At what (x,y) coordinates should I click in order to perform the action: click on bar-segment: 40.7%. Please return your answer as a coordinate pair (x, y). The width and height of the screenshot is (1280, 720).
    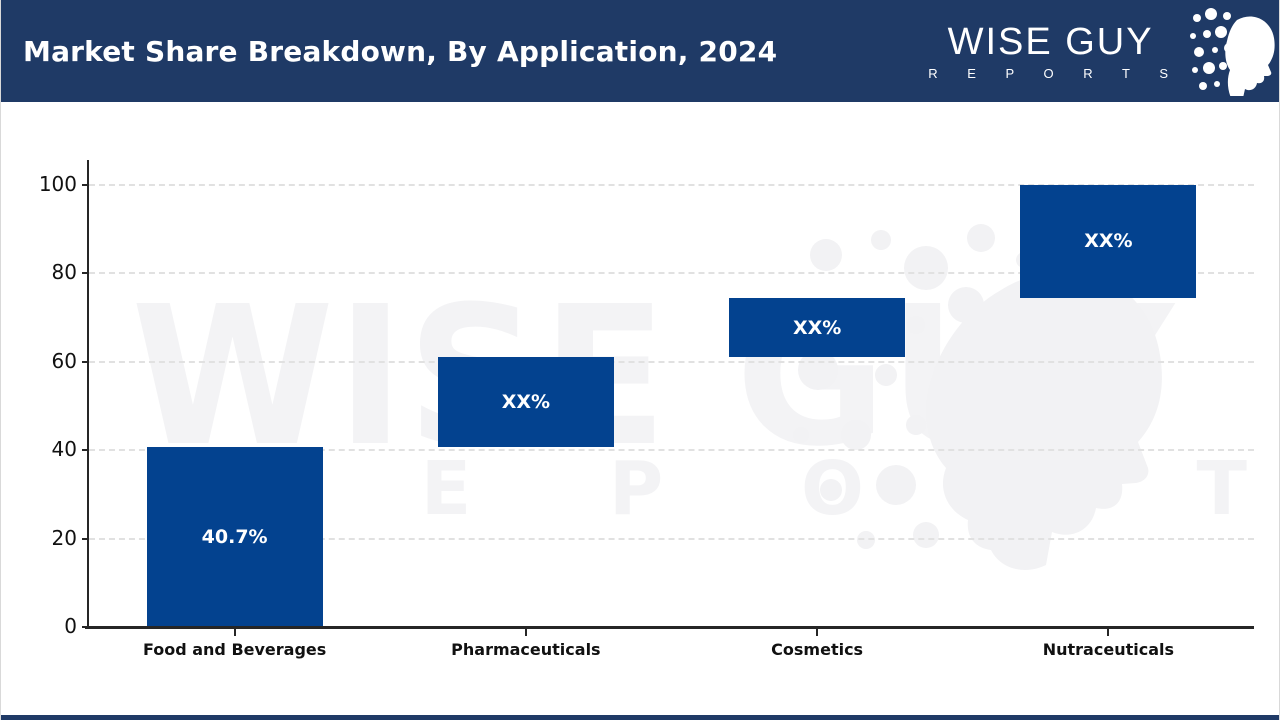
    Looking at the image, I should click on (234, 537).